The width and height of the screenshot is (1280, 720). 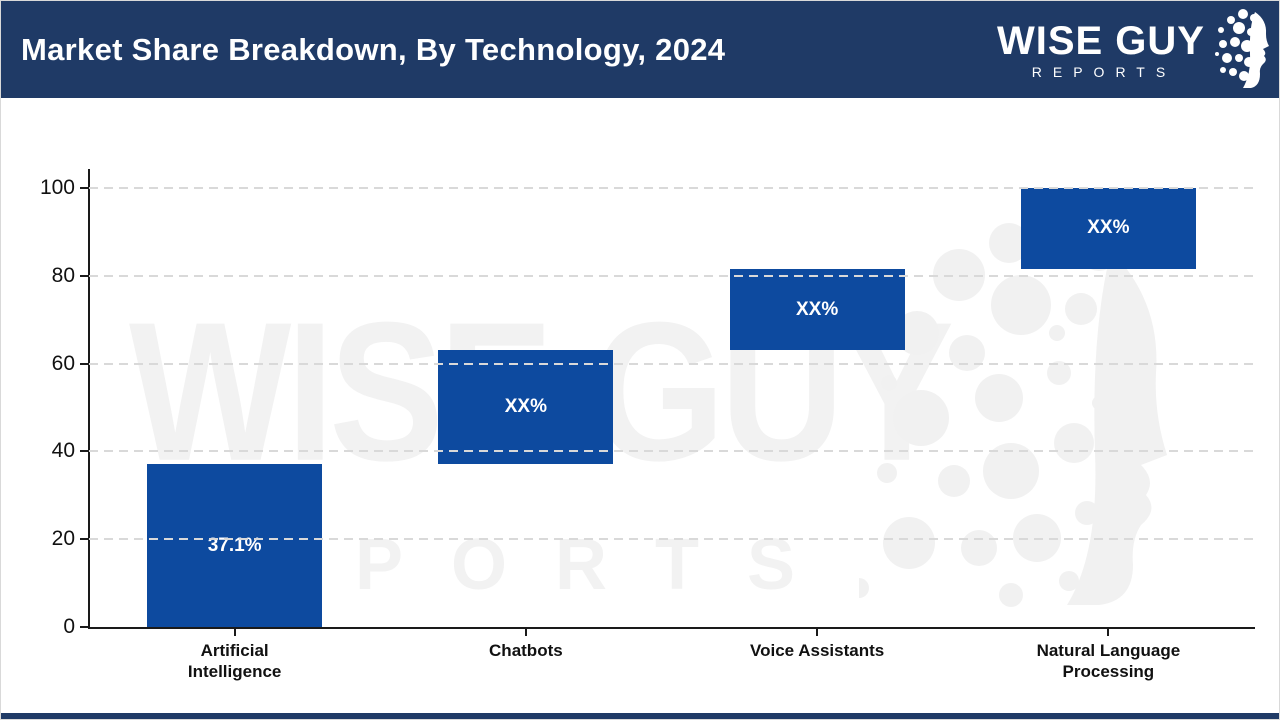 I want to click on bar-value-label-natural-language-processing: XX%, so click(x=1108, y=228).